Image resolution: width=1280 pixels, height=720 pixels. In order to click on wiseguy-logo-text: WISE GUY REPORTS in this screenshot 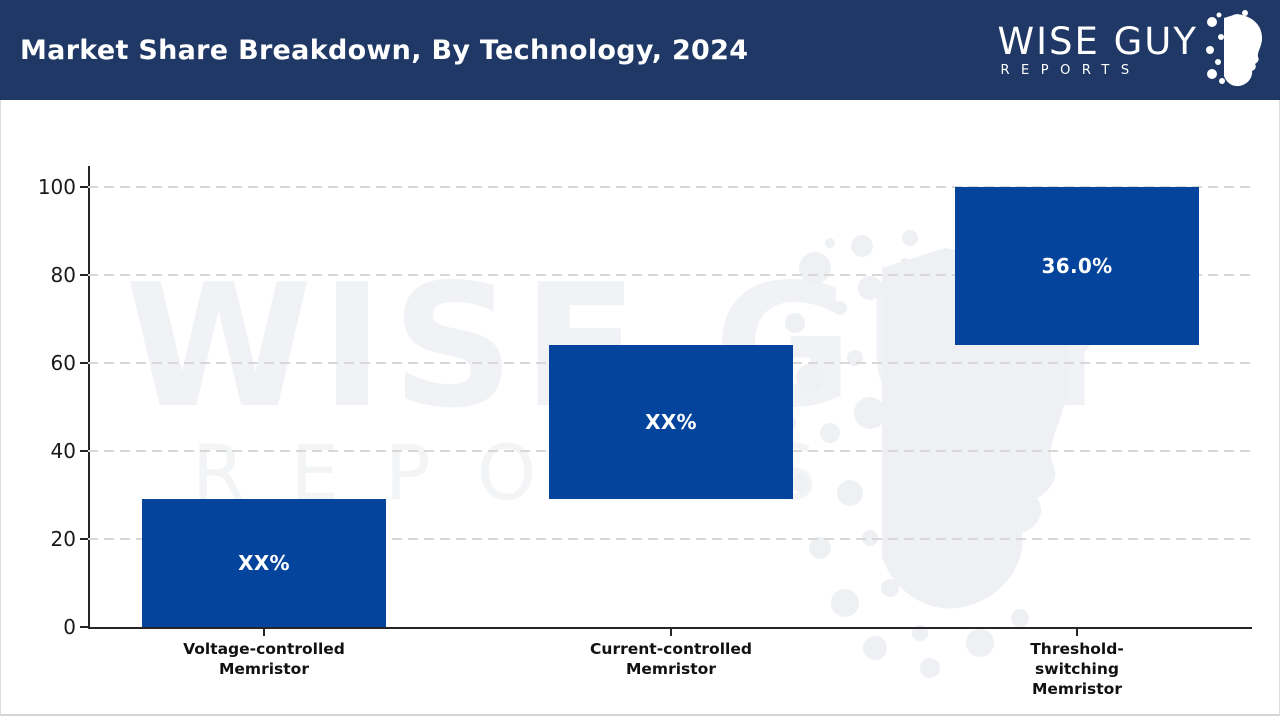, I will do `click(1097, 49)`.